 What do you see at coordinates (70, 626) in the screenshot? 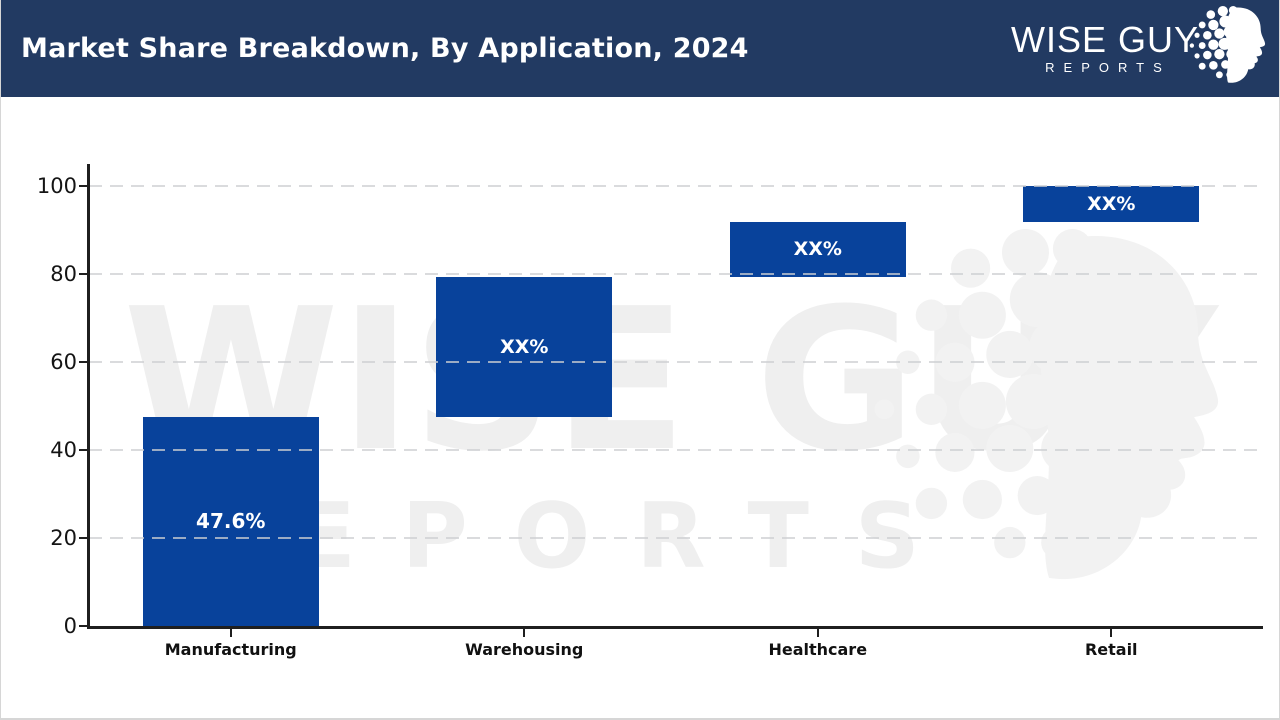
I see `y-tick-label-0: 0` at bounding box center [70, 626].